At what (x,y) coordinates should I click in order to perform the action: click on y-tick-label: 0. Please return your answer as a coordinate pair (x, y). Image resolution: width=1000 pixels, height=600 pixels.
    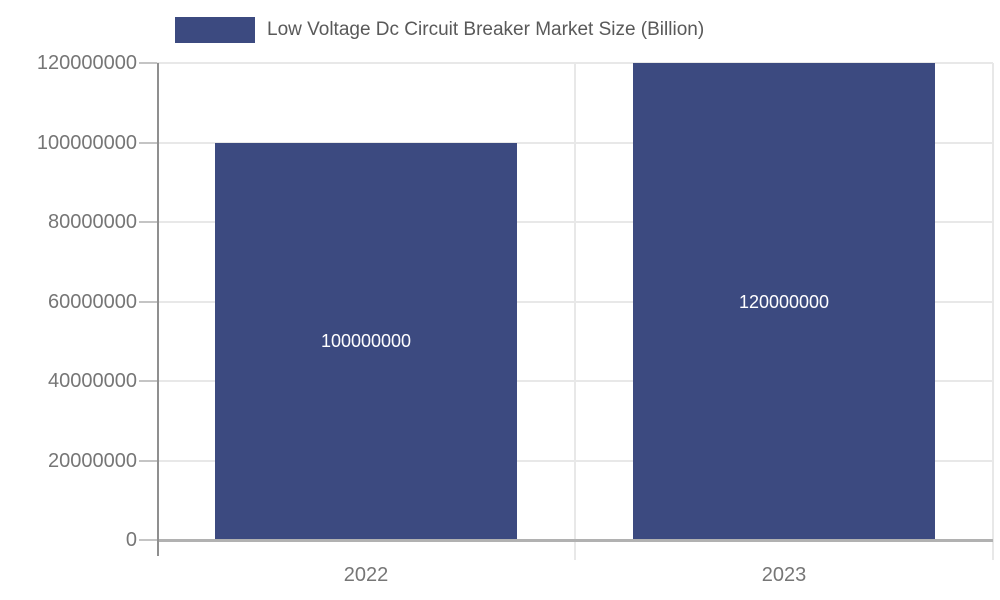
    Looking at the image, I should click on (131, 540).